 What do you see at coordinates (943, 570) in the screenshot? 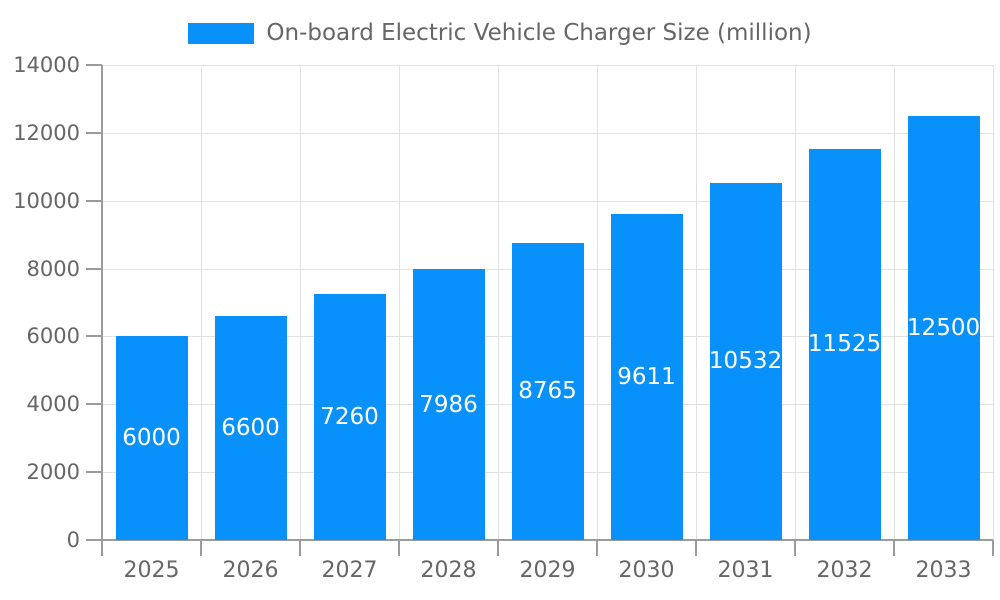
I see `x-axis-label: 2033` at bounding box center [943, 570].